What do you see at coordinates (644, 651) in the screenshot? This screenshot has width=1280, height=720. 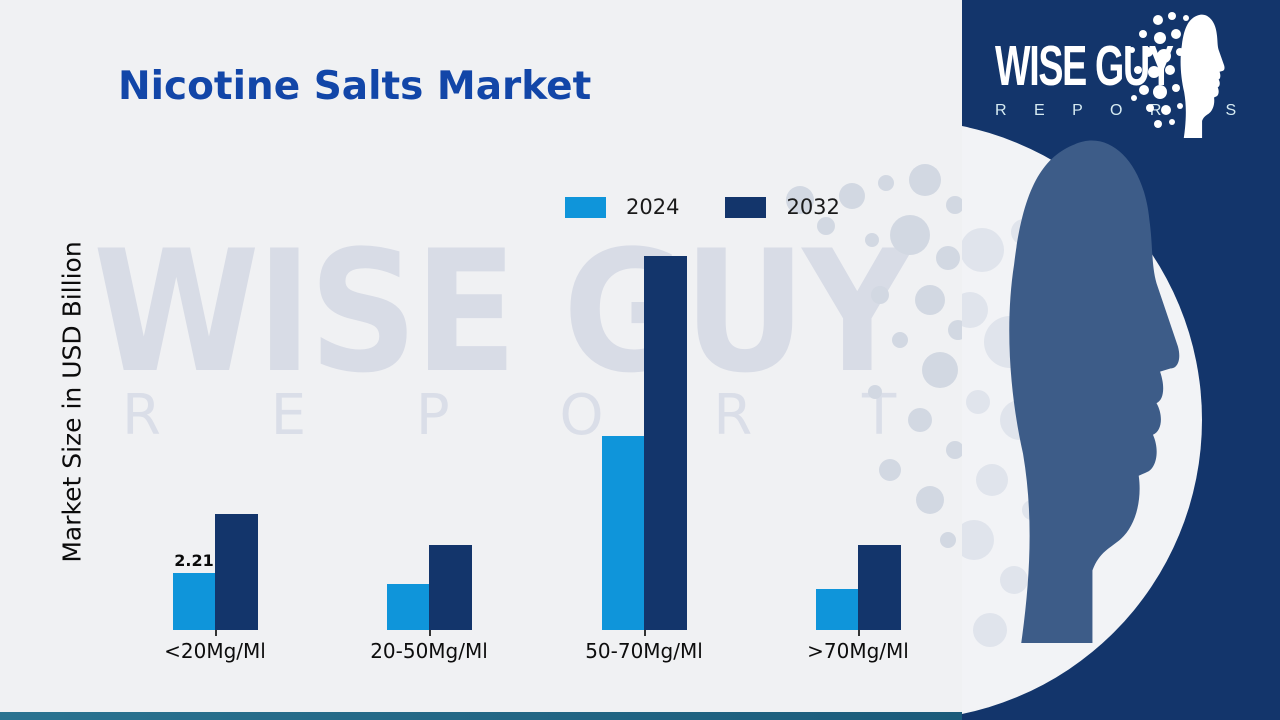 I see `x-category-label: 50-70Mg/Ml` at bounding box center [644, 651].